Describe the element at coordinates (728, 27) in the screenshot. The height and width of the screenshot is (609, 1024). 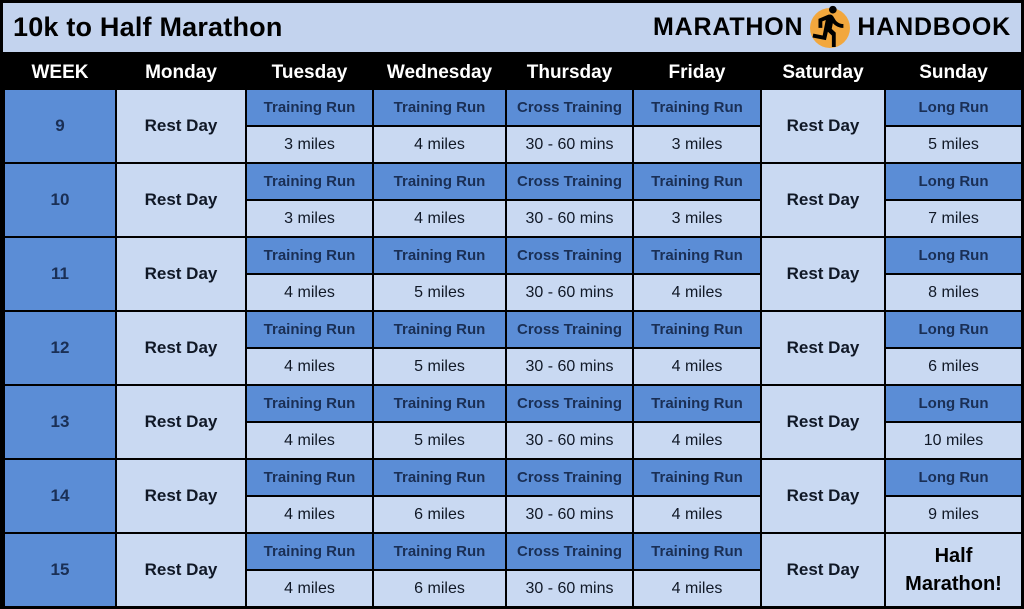
I see `logo-text-marathon: MARATHON` at that location.